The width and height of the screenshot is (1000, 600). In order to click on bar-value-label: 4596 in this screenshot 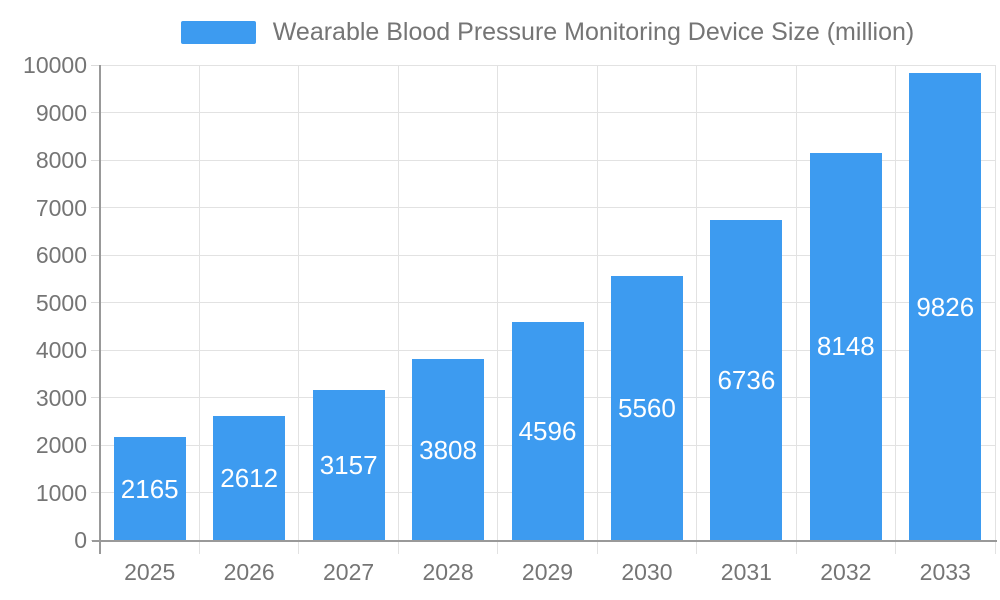, I will do `click(547, 430)`.